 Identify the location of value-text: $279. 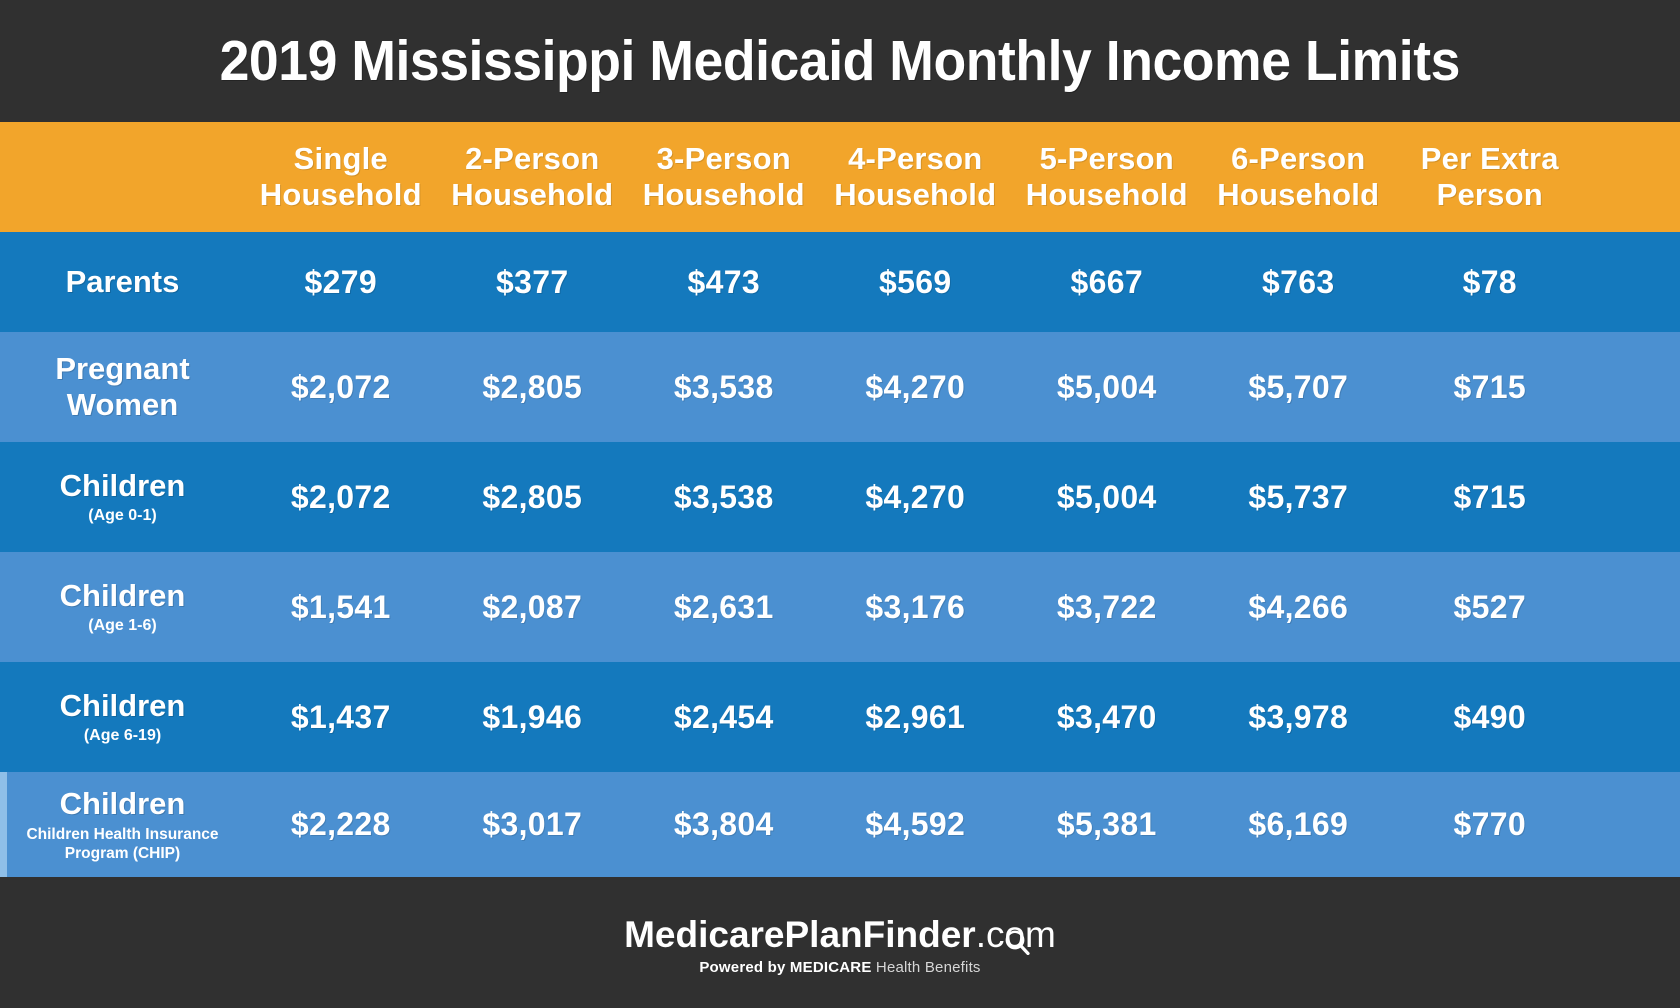
(340, 281).